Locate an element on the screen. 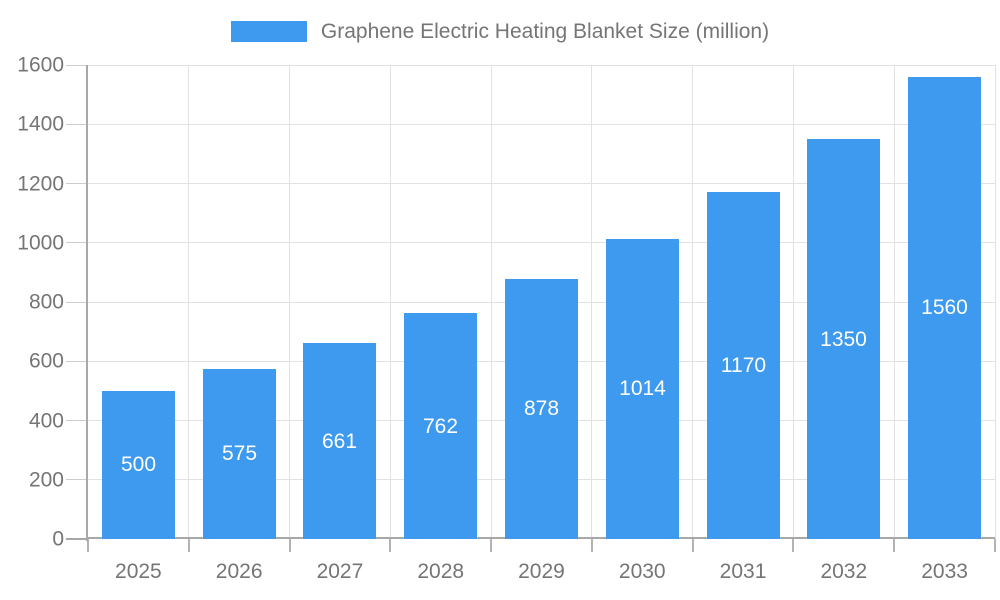 This screenshot has width=1000, height=600. y-tick-label: 400 is located at coordinates (46, 420).